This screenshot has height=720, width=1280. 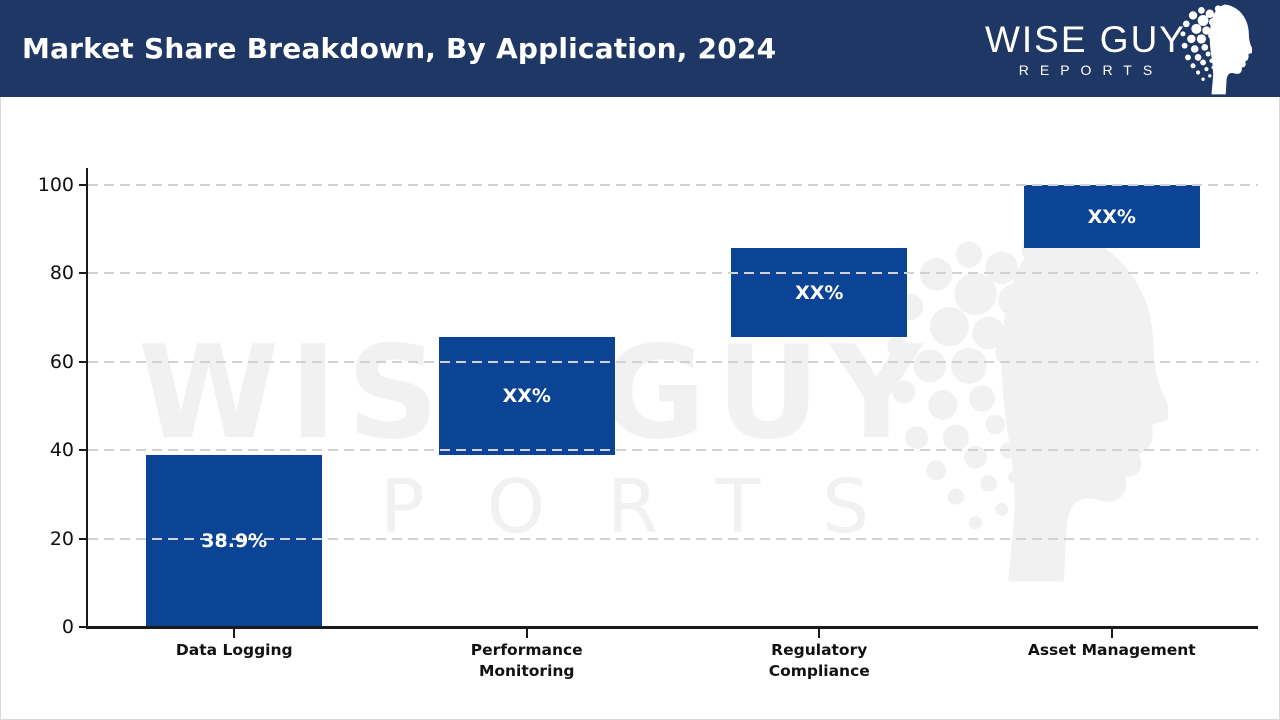 I want to click on category-label: Regulatory Compliance, so click(x=819, y=660).